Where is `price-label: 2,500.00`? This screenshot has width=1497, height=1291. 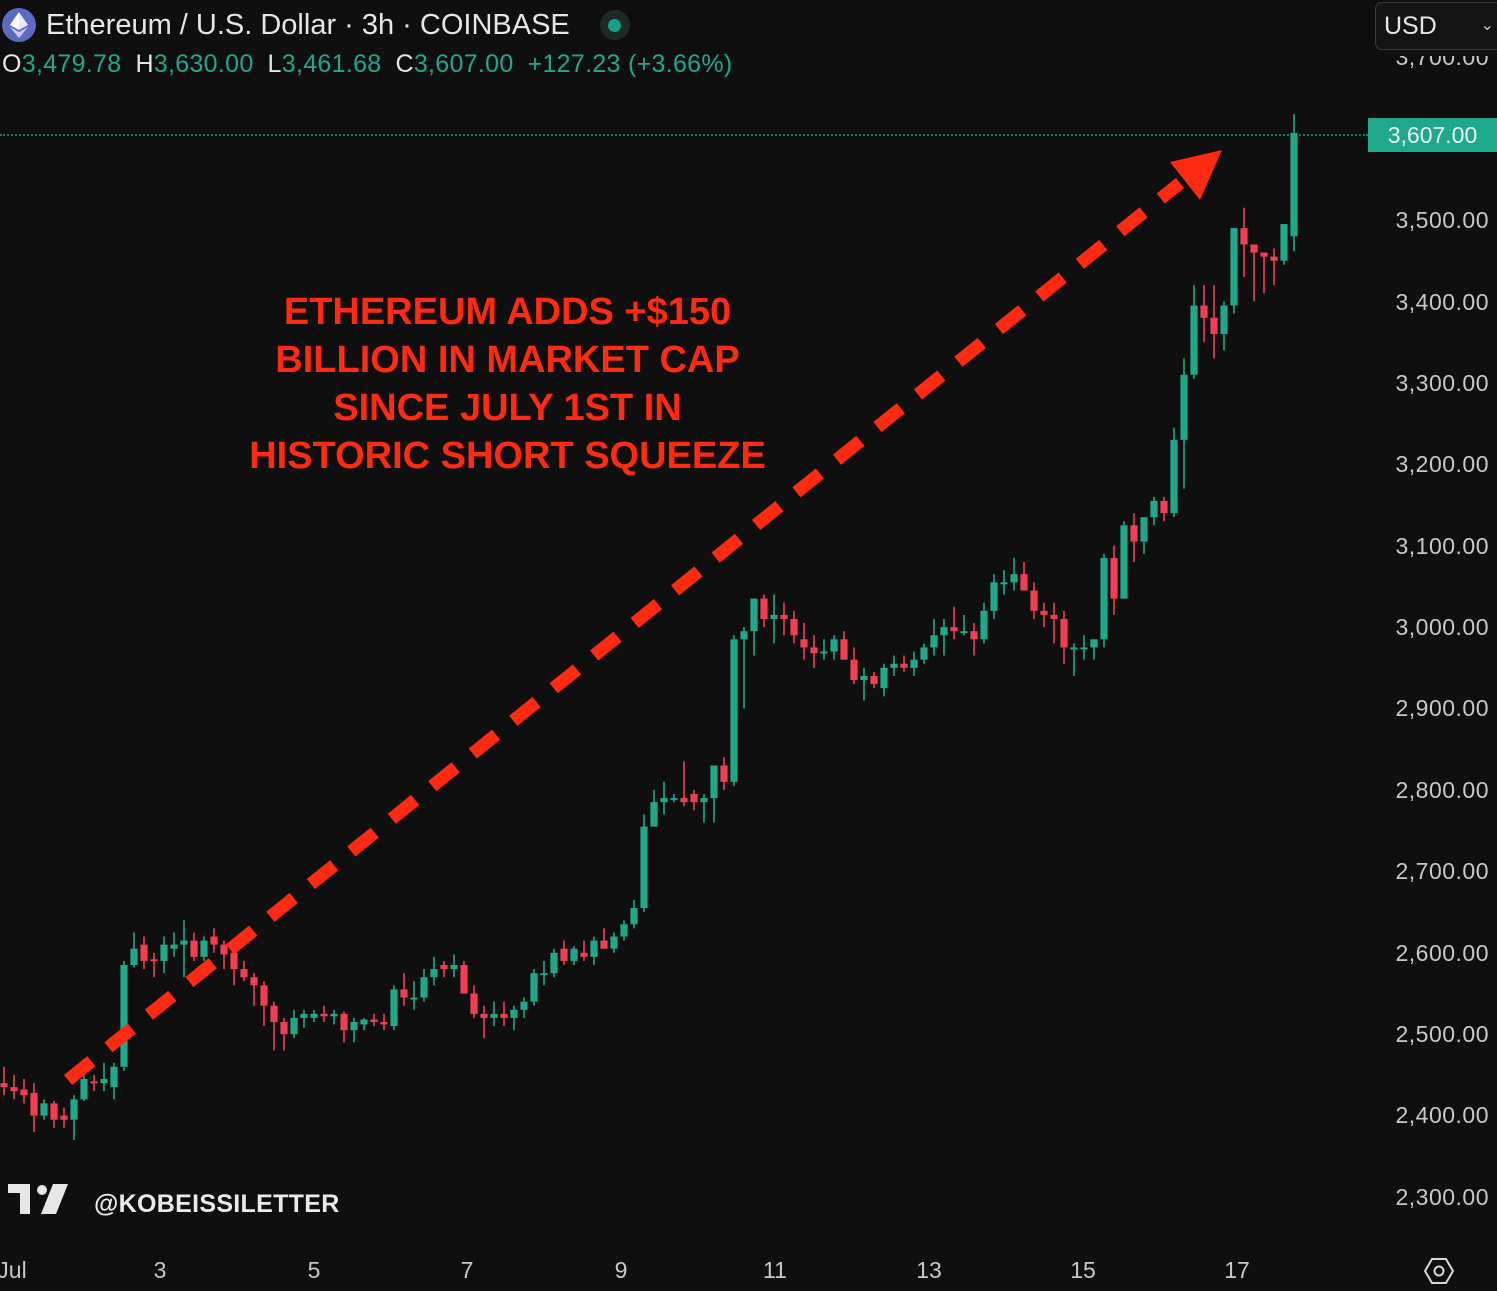 price-label: 2,500.00 is located at coordinates (1442, 1034).